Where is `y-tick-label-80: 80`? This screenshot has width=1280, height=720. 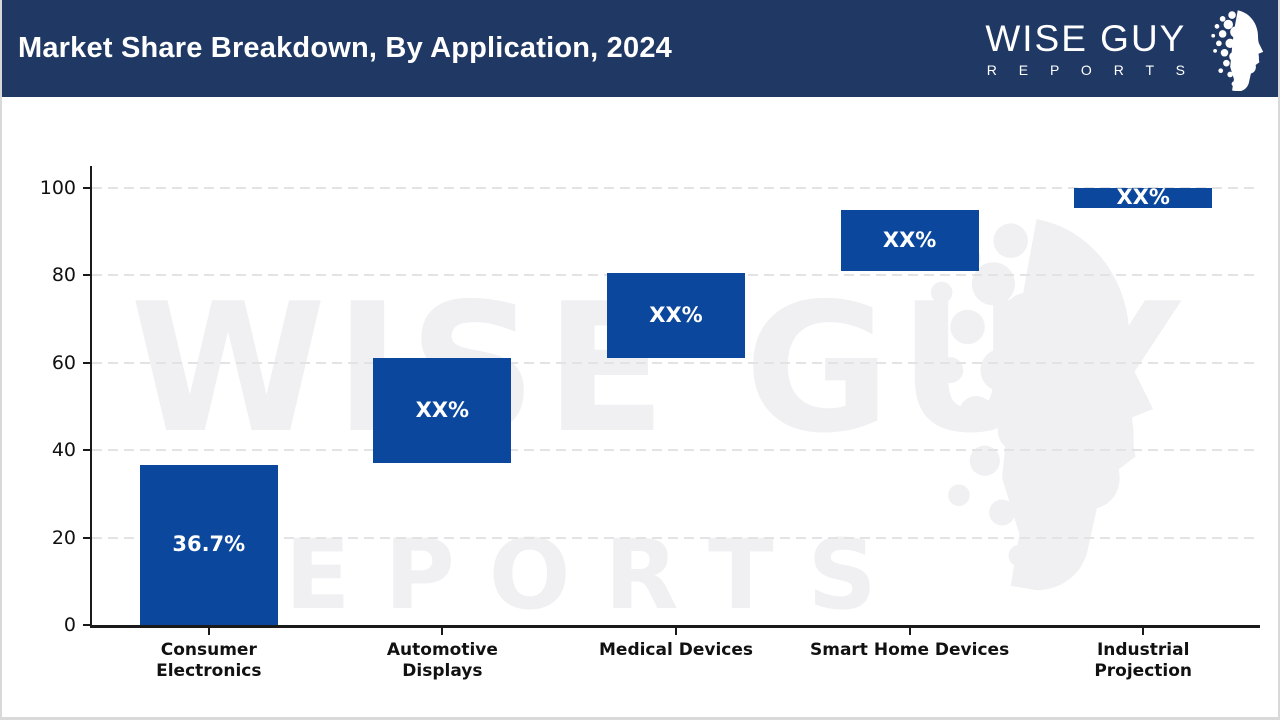 y-tick-label-80: 80 is located at coordinates (63, 275).